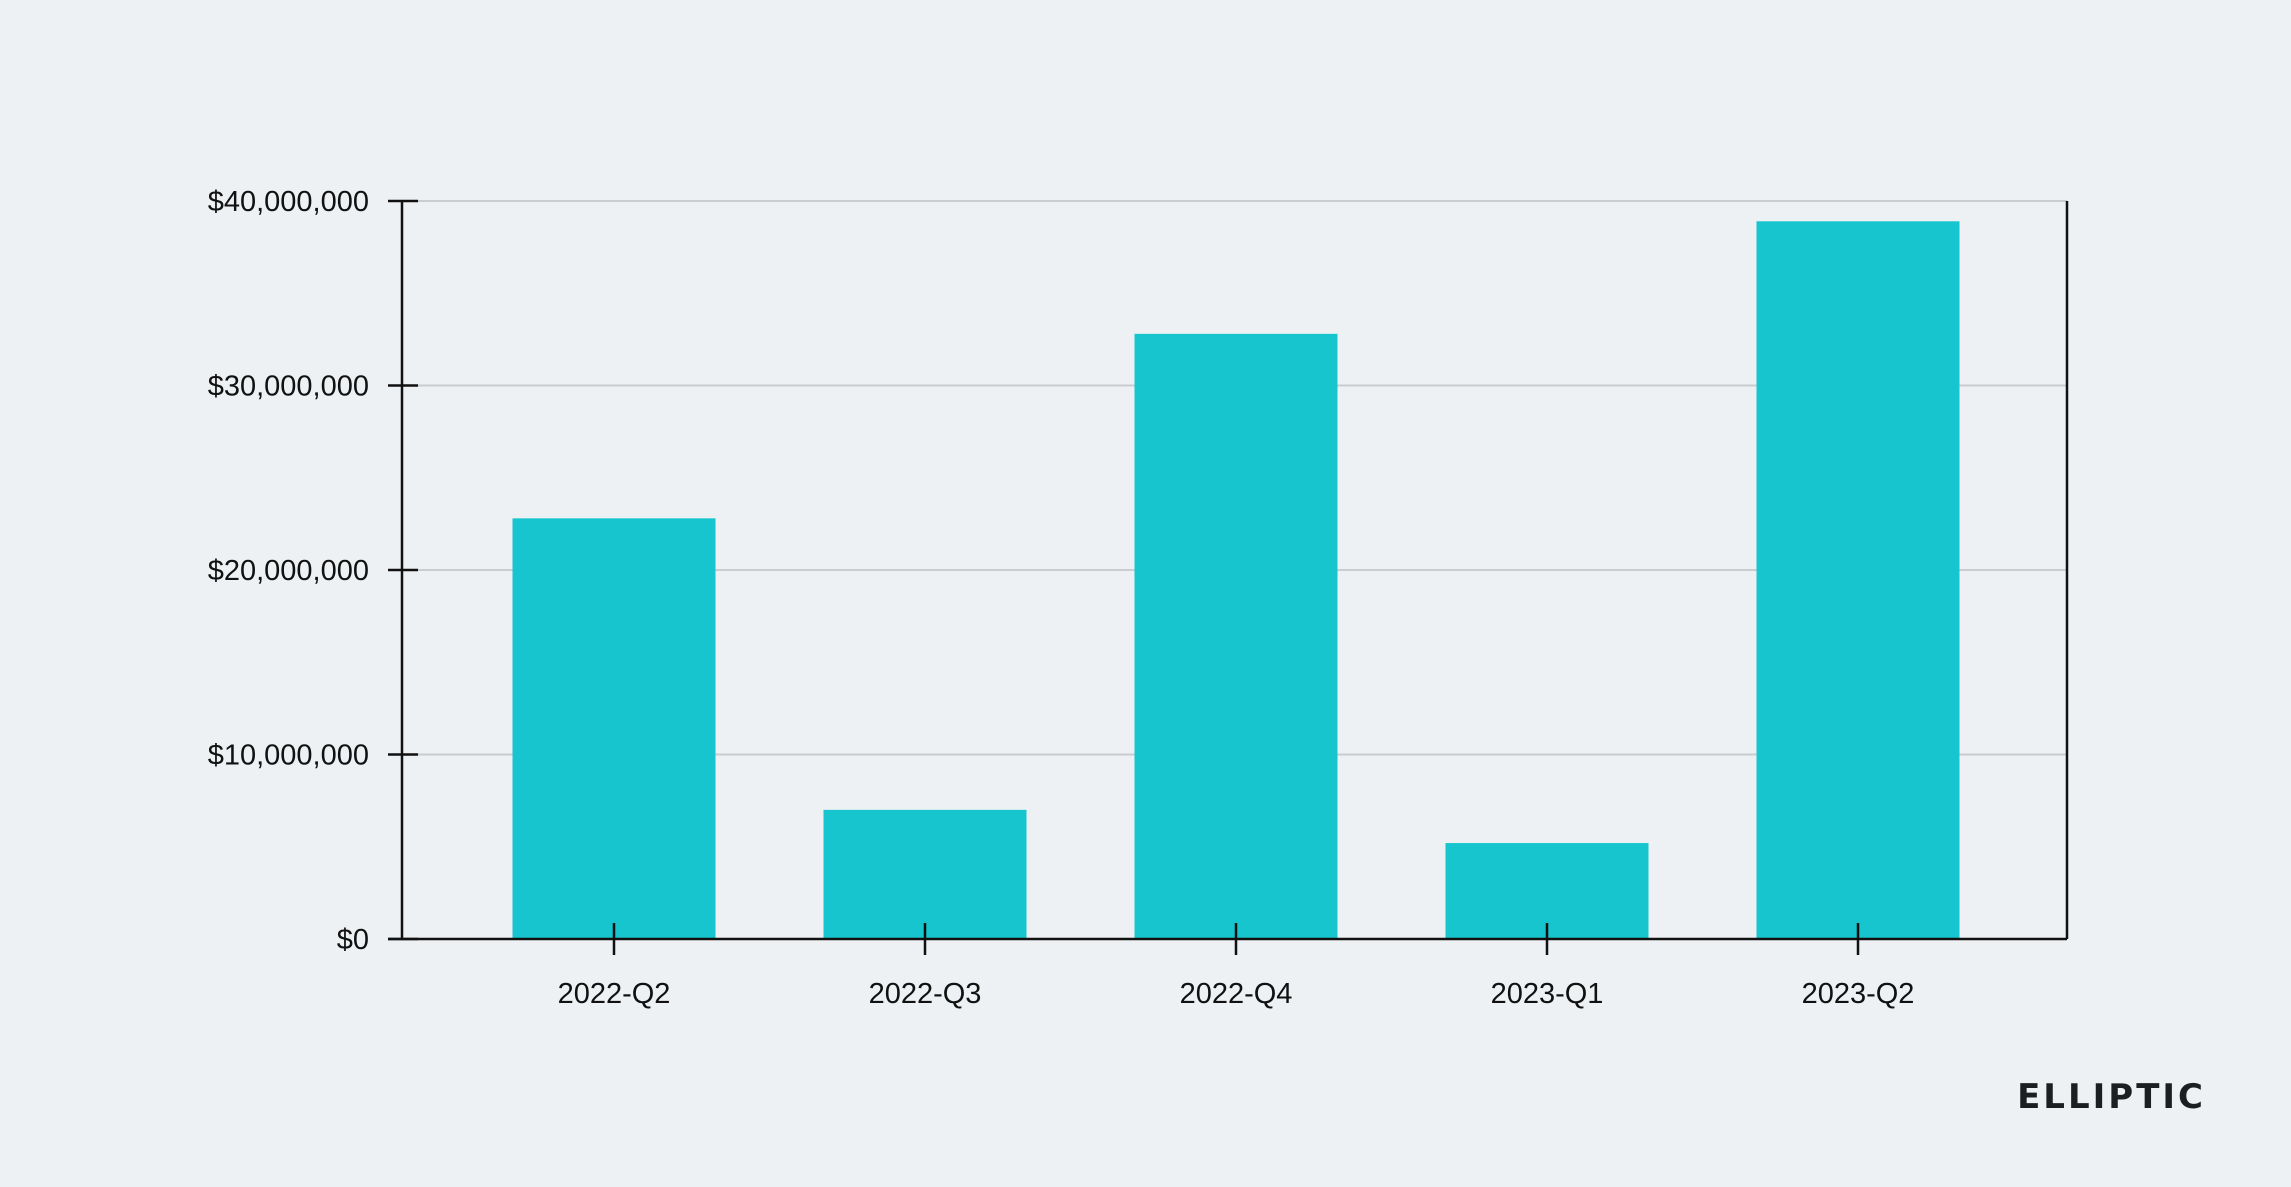 The image size is (2291, 1187). I want to click on bar-2022-Q3, so click(925, 874).